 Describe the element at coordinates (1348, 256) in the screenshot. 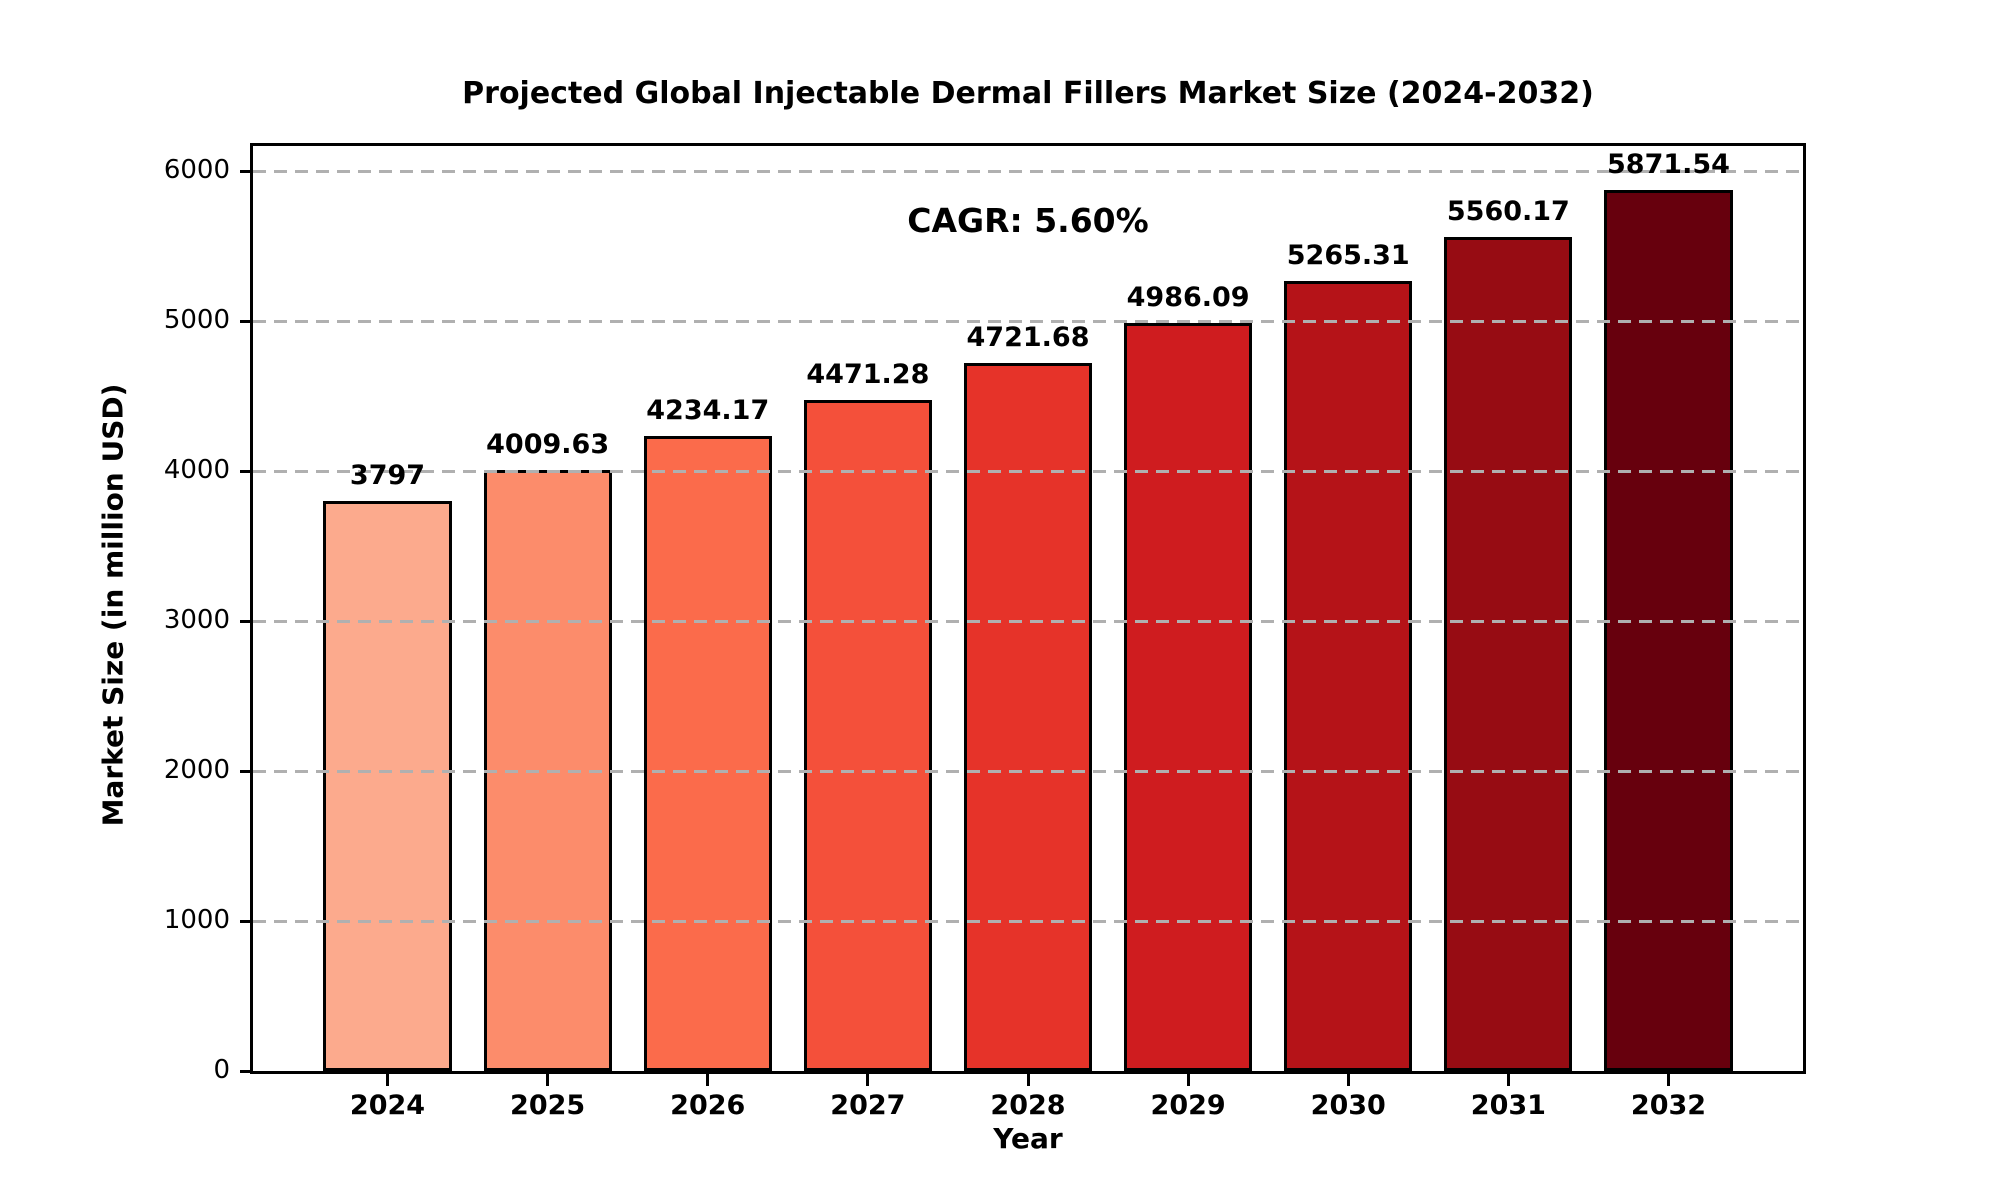

I see `bar-value-label-2030: 5265.31` at that location.